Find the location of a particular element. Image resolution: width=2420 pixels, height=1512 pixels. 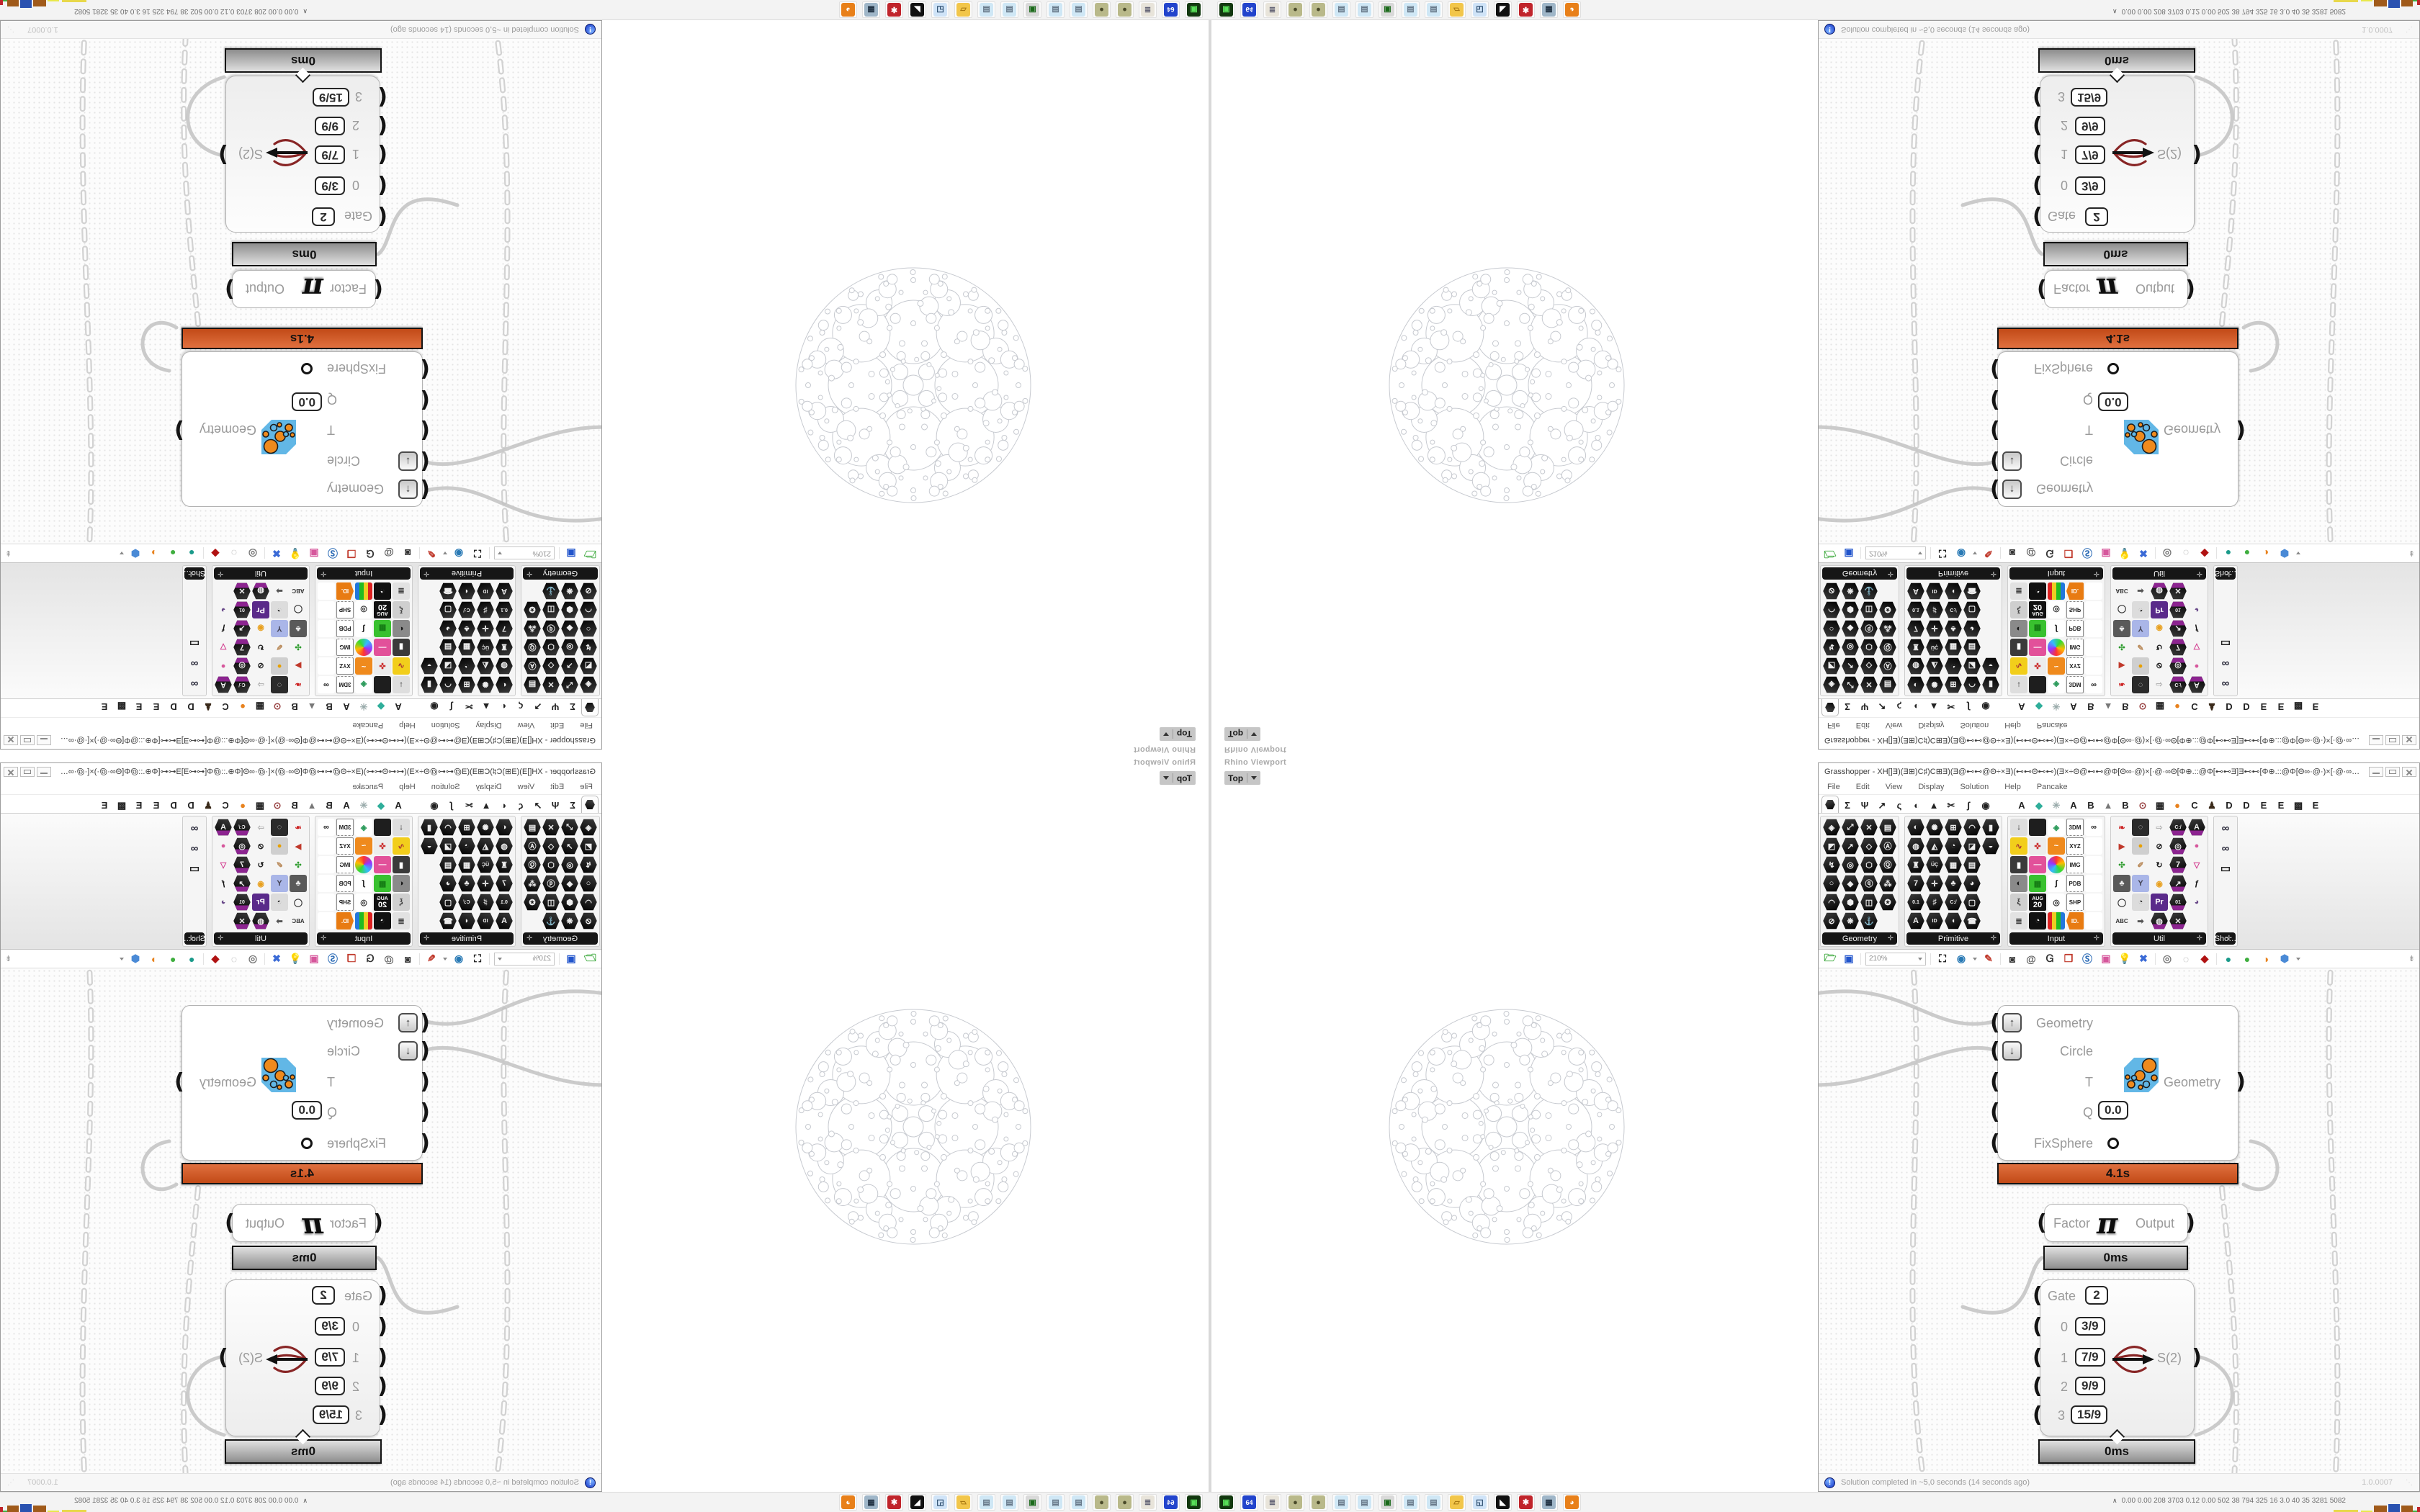

ribbon-tab-B: B is located at coordinates (329, 706).